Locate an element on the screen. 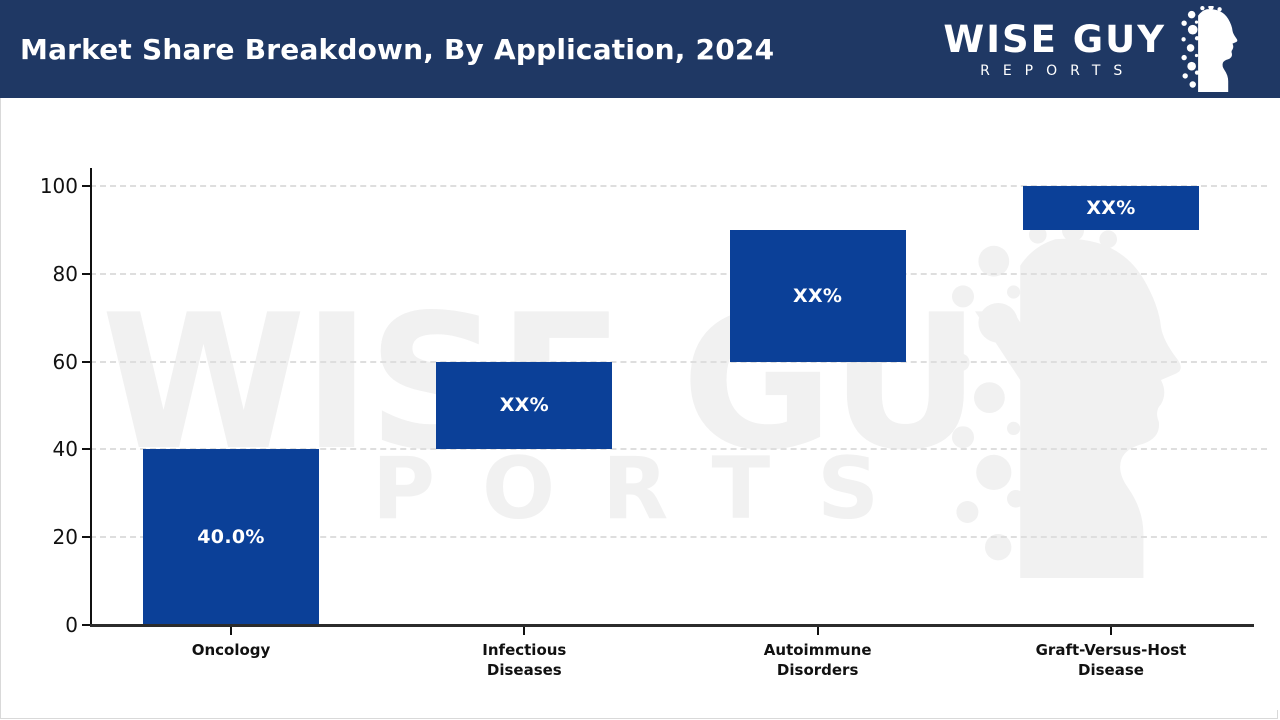 The width and height of the screenshot is (1280, 720). bar-oncology: 40.0% is located at coordinates (231, 537).